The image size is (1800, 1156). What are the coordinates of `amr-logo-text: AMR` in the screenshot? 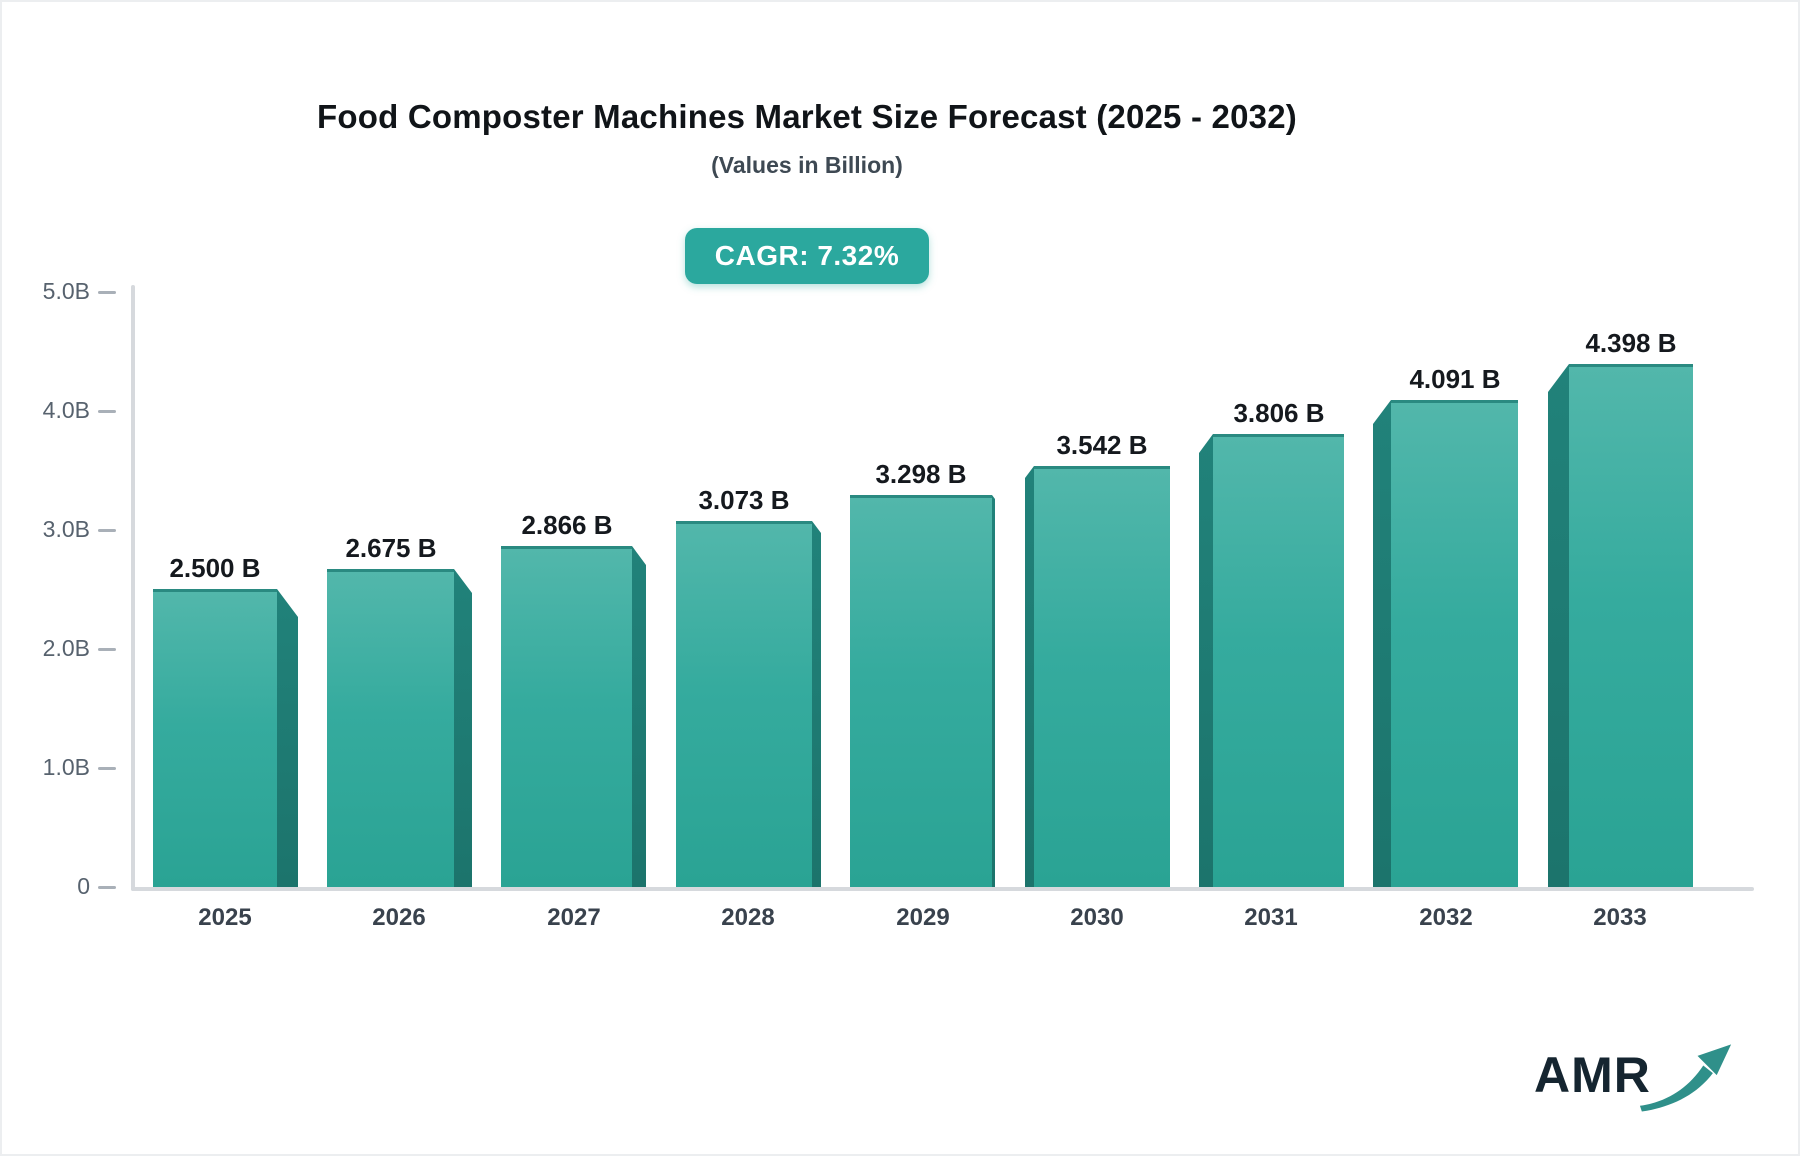 It's located at (1592, 1075).